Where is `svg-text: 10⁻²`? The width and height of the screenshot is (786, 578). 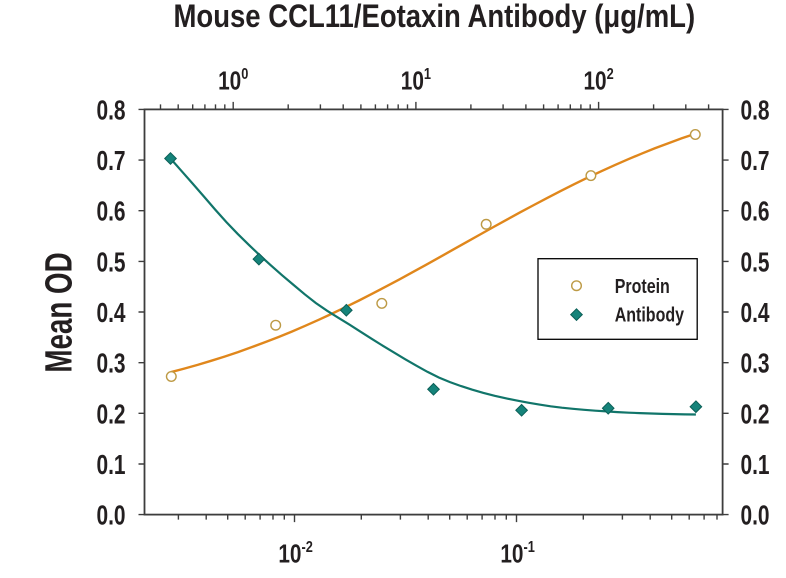 svg-text: 10⁻² is located at coordinates (295, 553).